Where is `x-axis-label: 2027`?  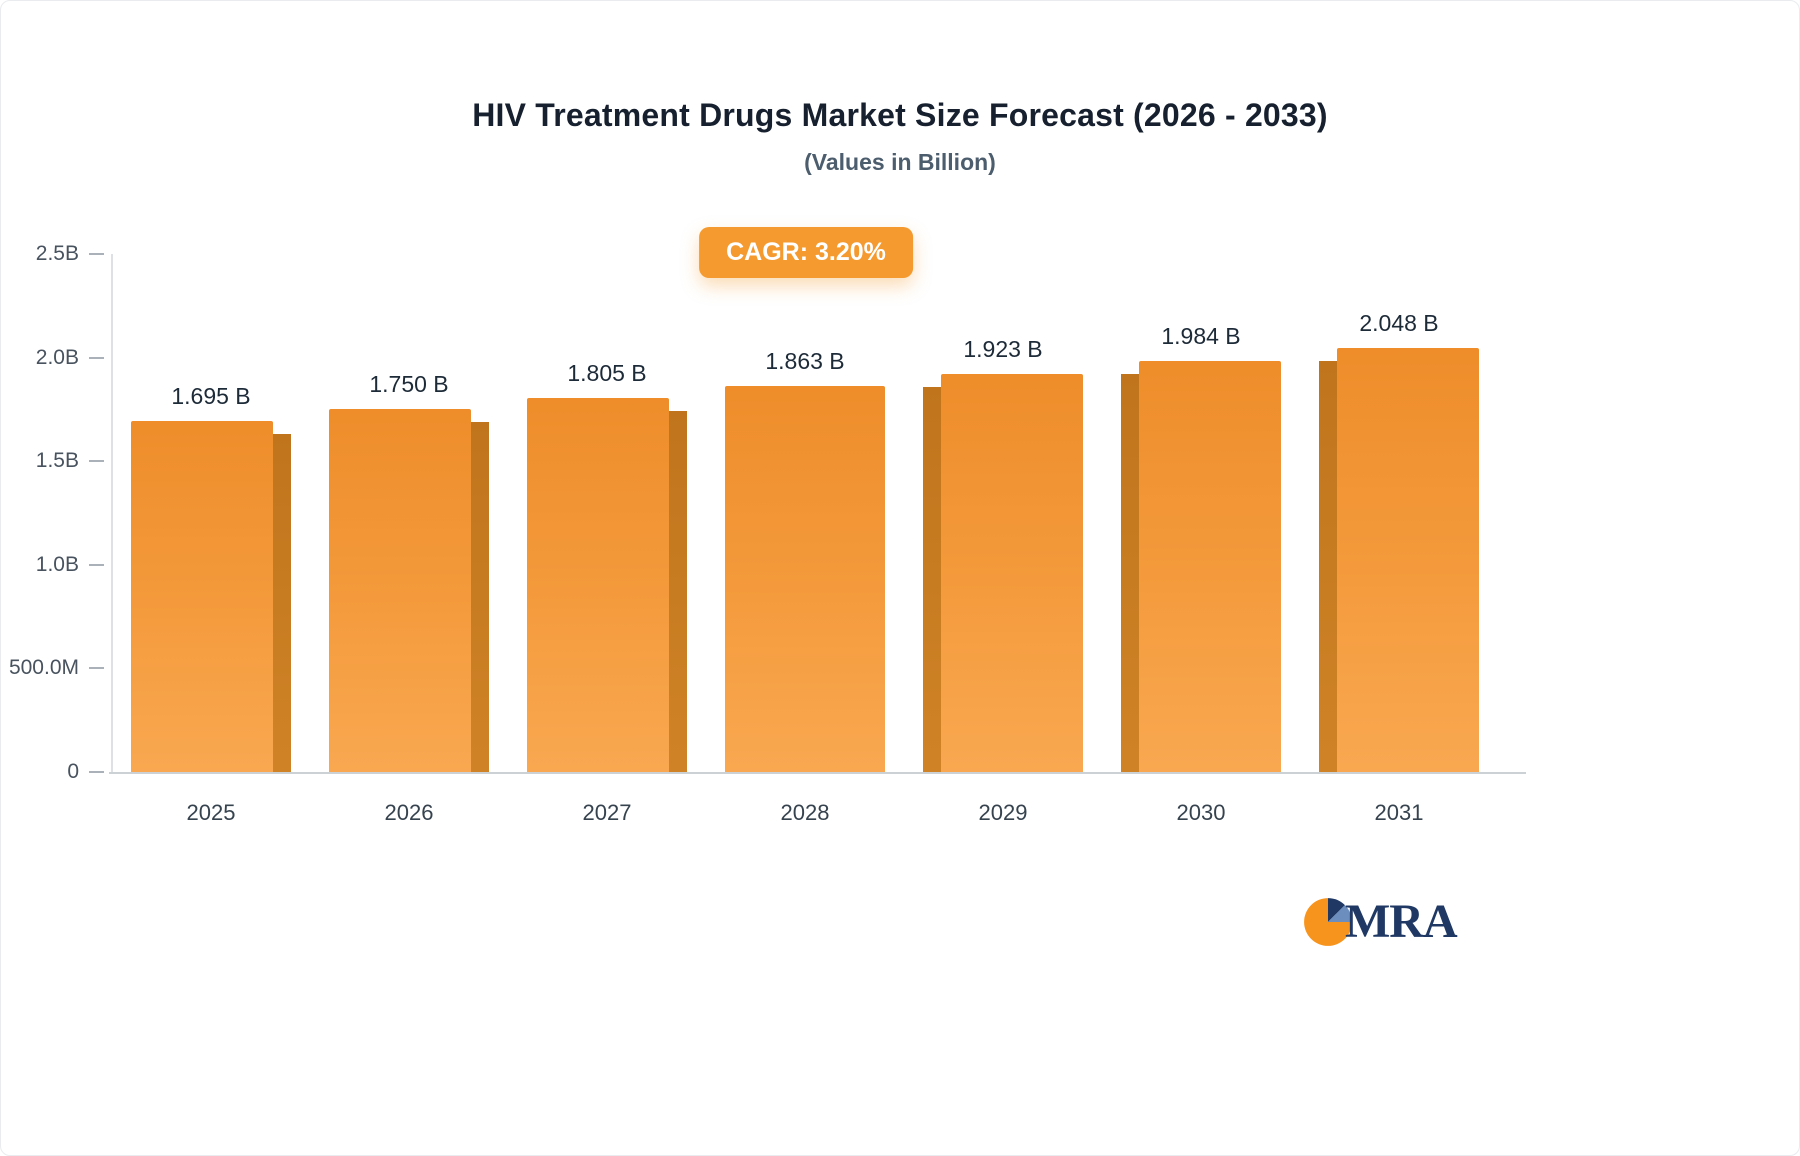 x-axis-label: 2027 is located at coordinates (607, 812).